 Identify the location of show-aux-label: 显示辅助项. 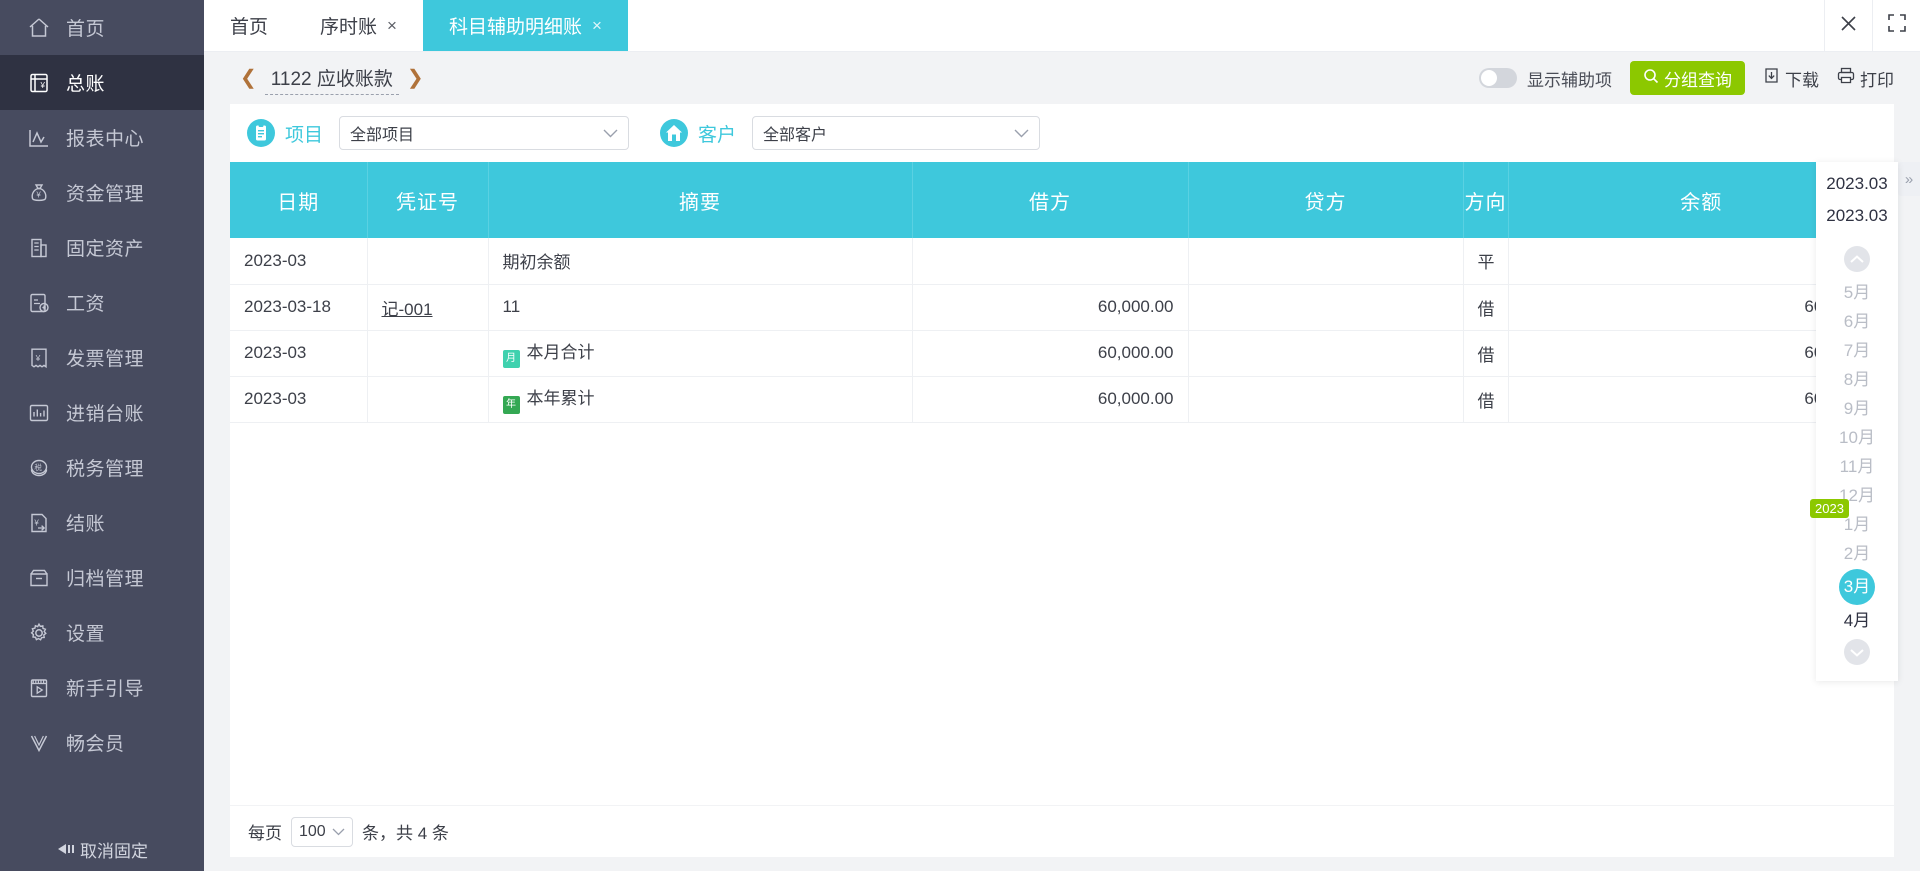
(1569, 80).